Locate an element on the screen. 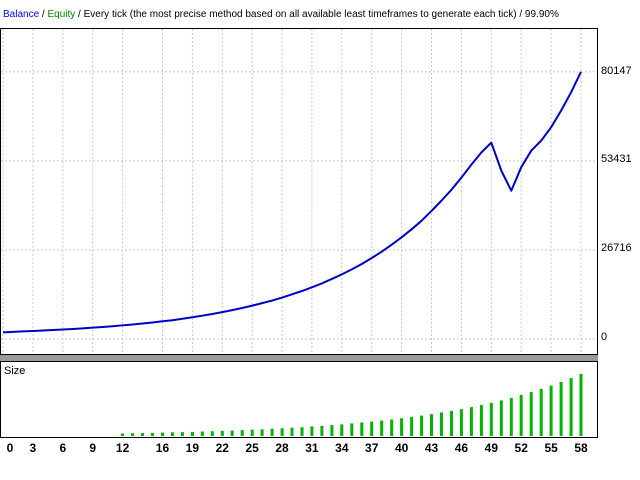 The width and height of the screenshot is (640, 480). x-axis-label: 49 is located at coordinates (491, 448).